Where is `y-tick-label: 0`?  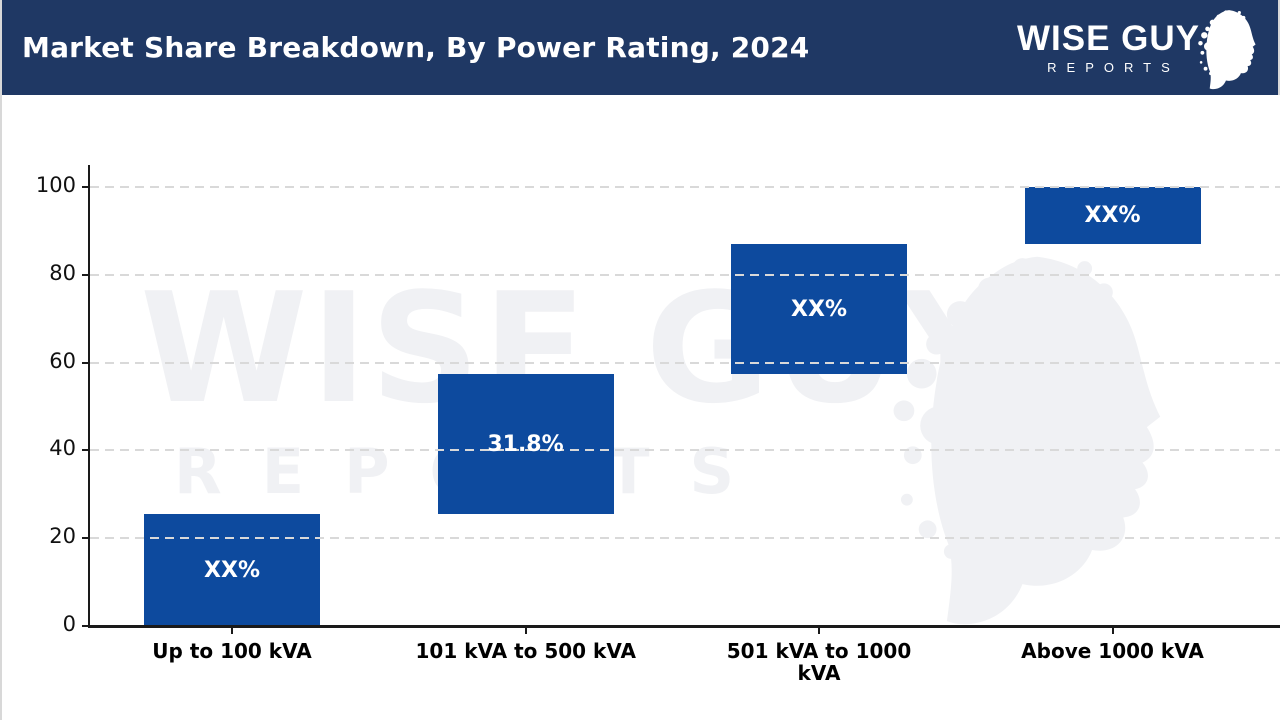
y-tick-label: 0 is located at coordinates (69, 624).